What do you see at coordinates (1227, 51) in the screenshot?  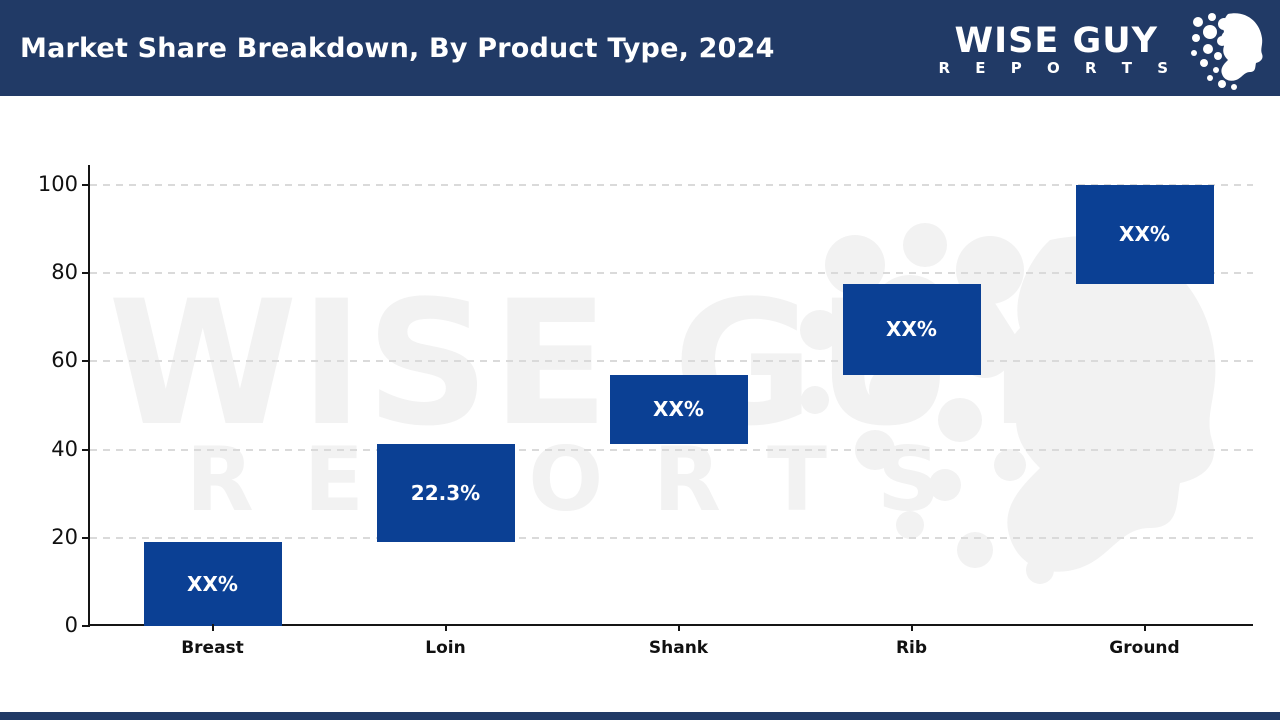 I see `wise-guy-head-icon` at bounding box center [1227, 51].